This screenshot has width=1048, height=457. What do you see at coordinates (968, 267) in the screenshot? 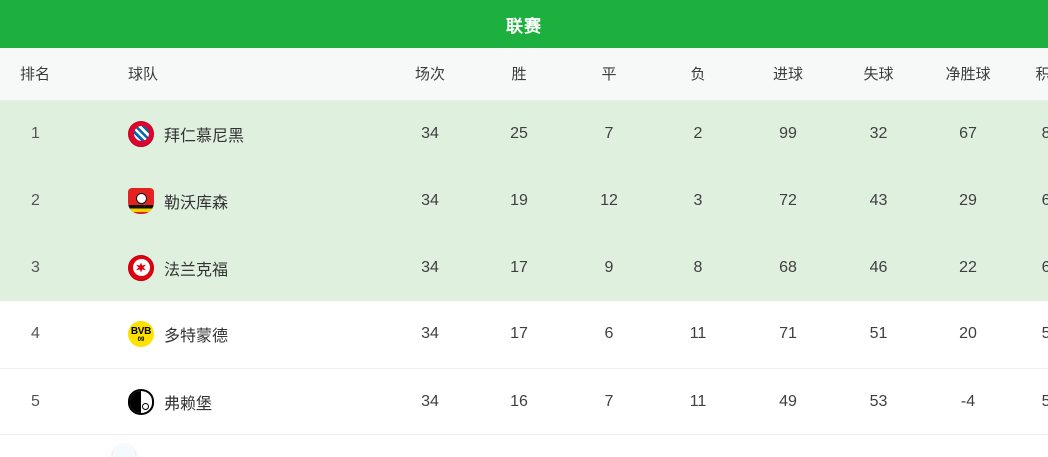
I see `cell-goal-difference: 22` at bounding box center [968, 267].